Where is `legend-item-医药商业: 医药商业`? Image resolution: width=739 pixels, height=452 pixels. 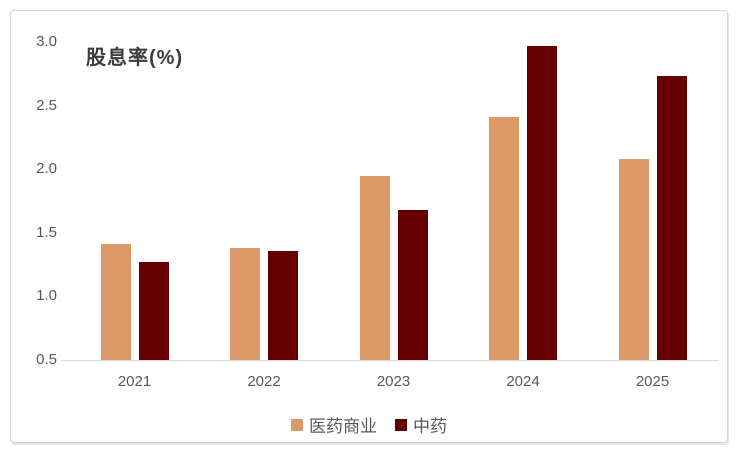 legend-item-医药商业: 医药商业 is located at coordinates (334, 424).